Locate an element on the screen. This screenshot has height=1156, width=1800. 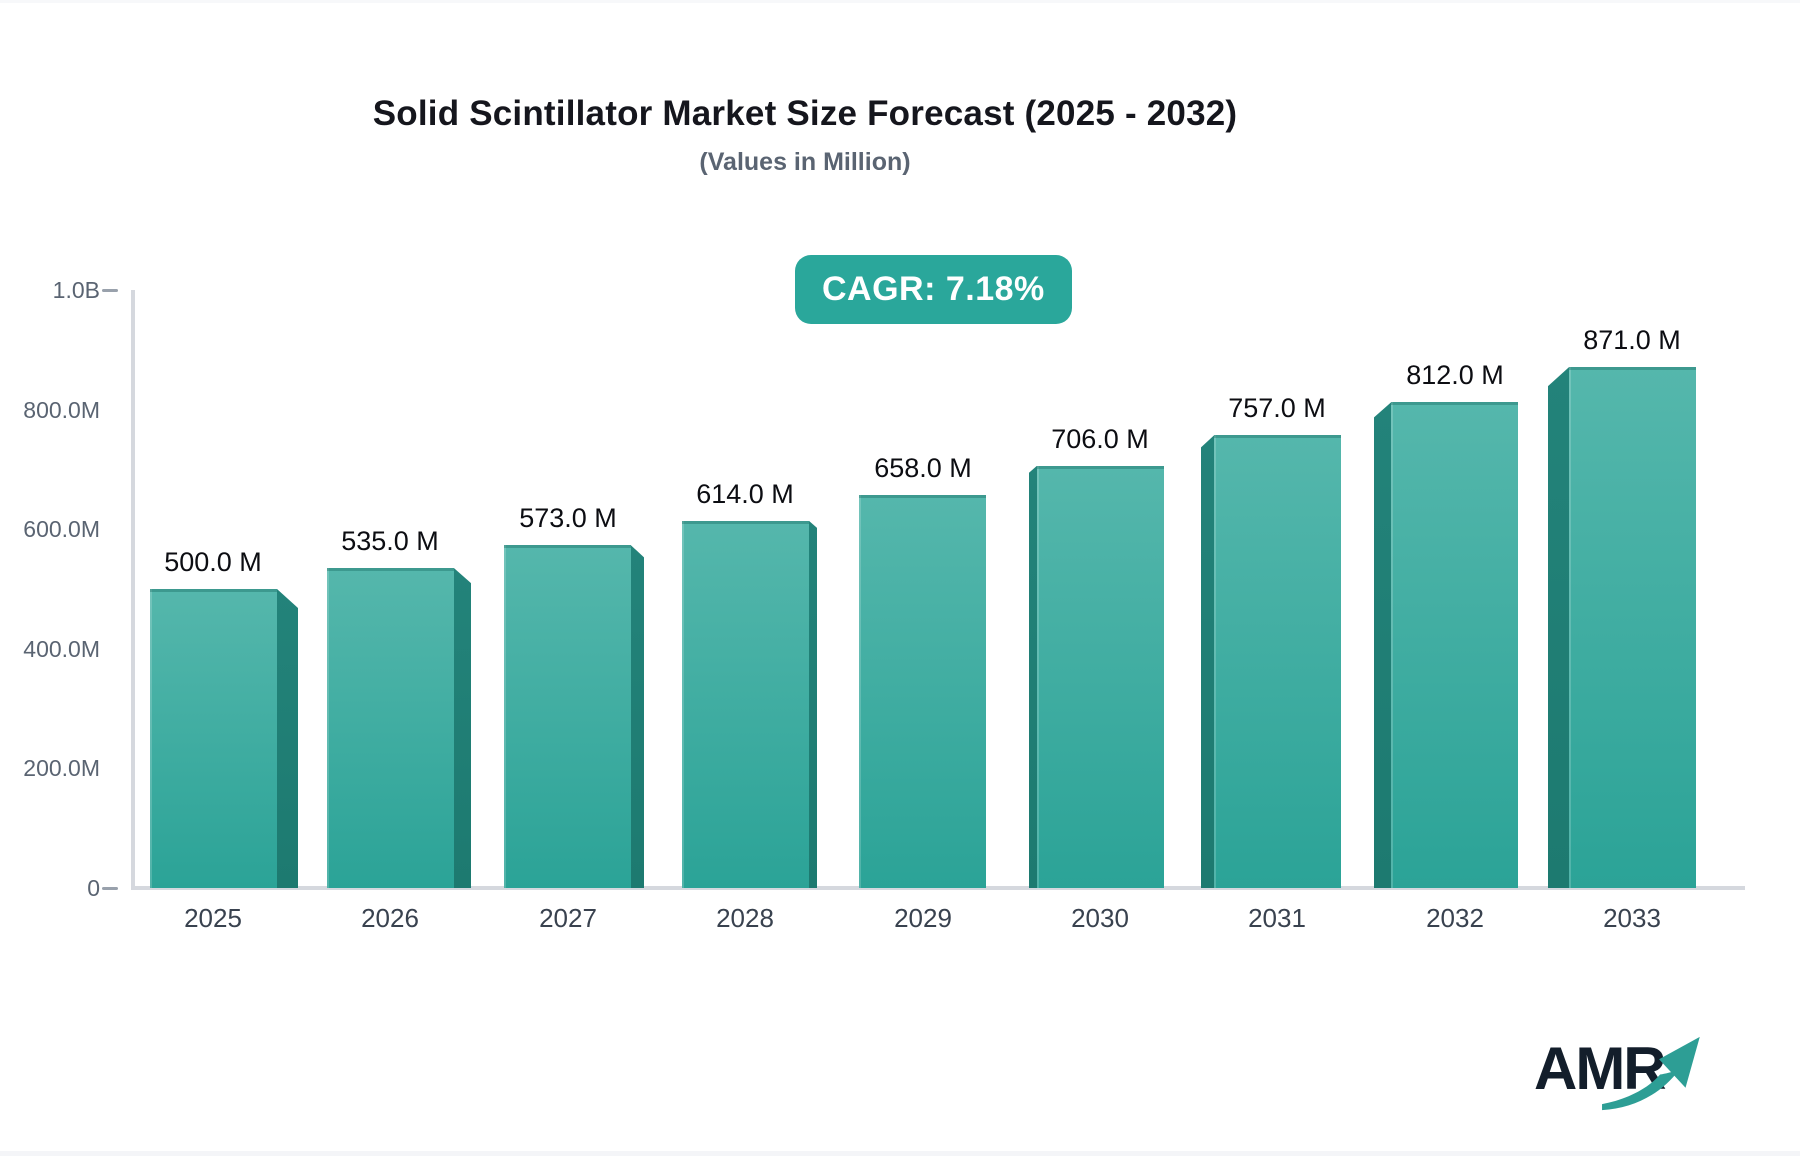
cagr-badge: CAGR: 7.18% is located at coordinates (933, 289).